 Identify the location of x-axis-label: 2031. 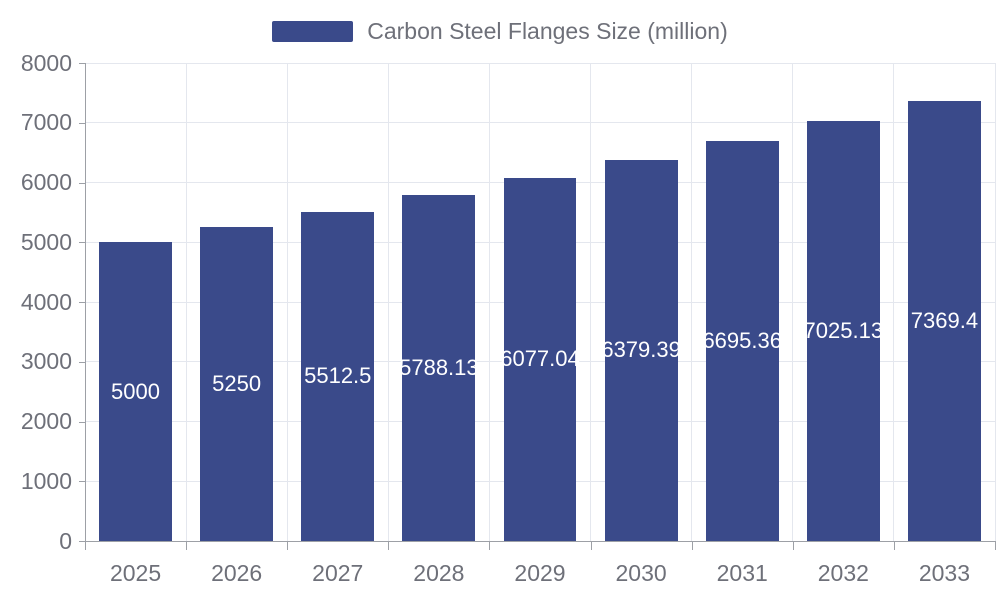
(742, 573).